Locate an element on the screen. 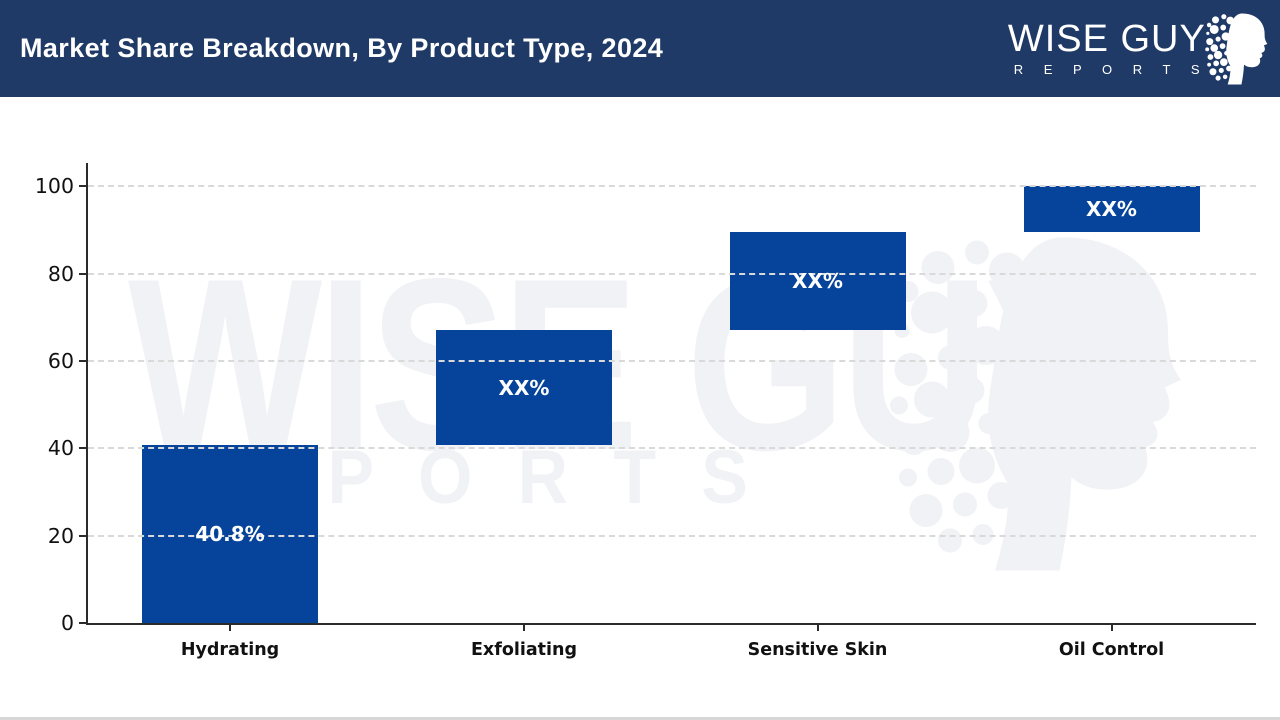 The height and width of the screenshot is (720, 1280). y-axis is located at coordinates (87, 394).